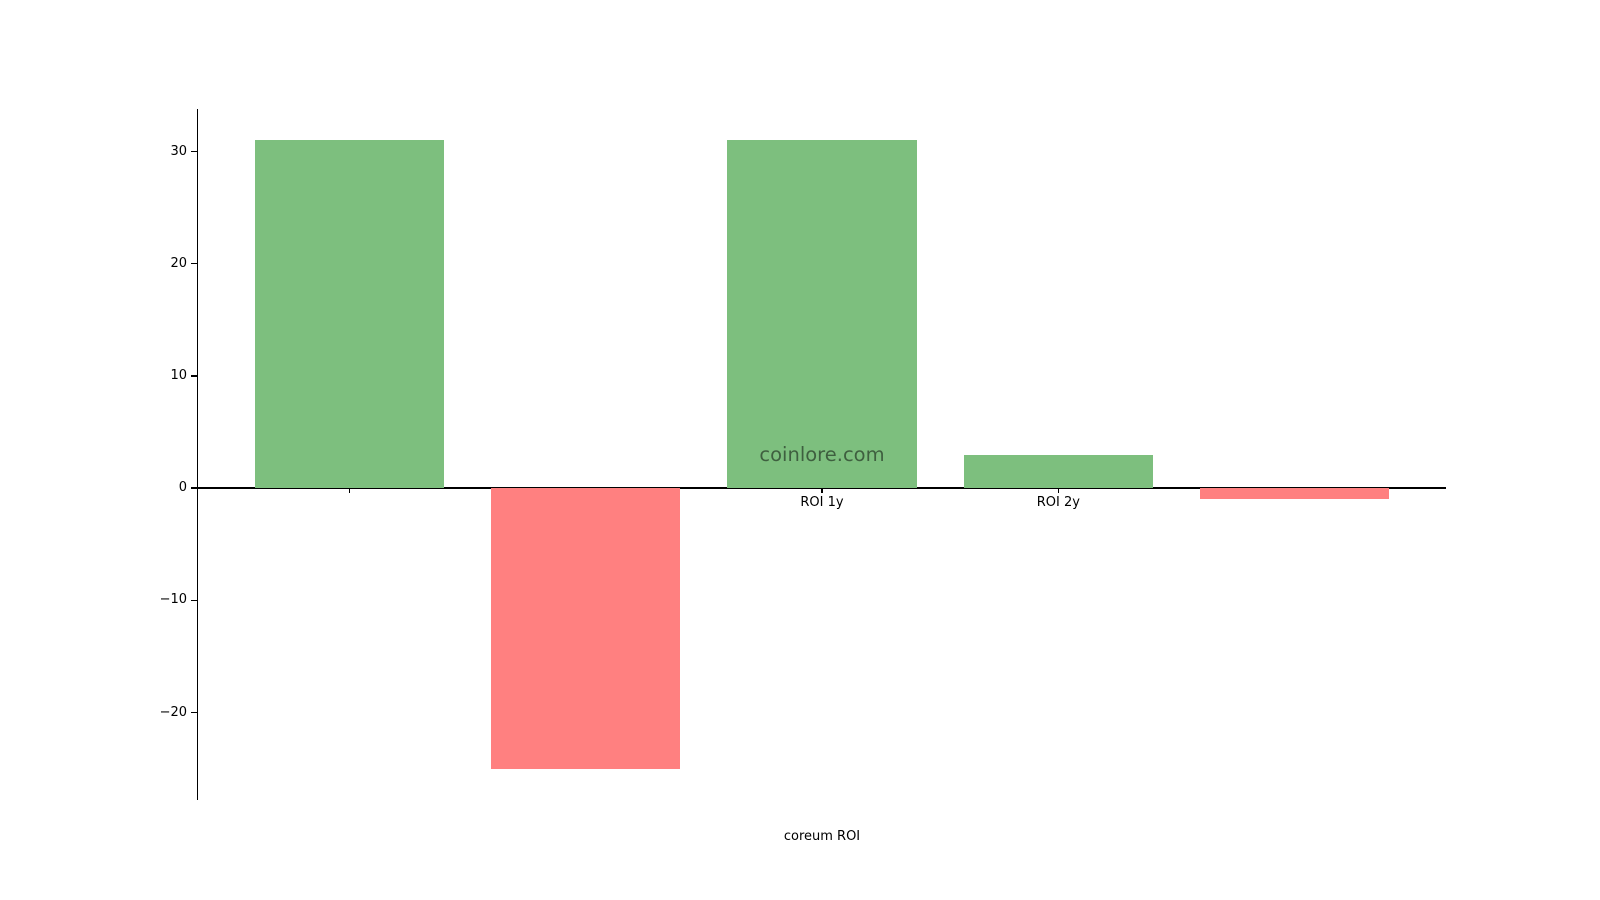 This screenshot has height=900, width=1600. Describe the element at coordinates (173, 712) in the screenshot. I see `y-tick-label: −20` at that location.